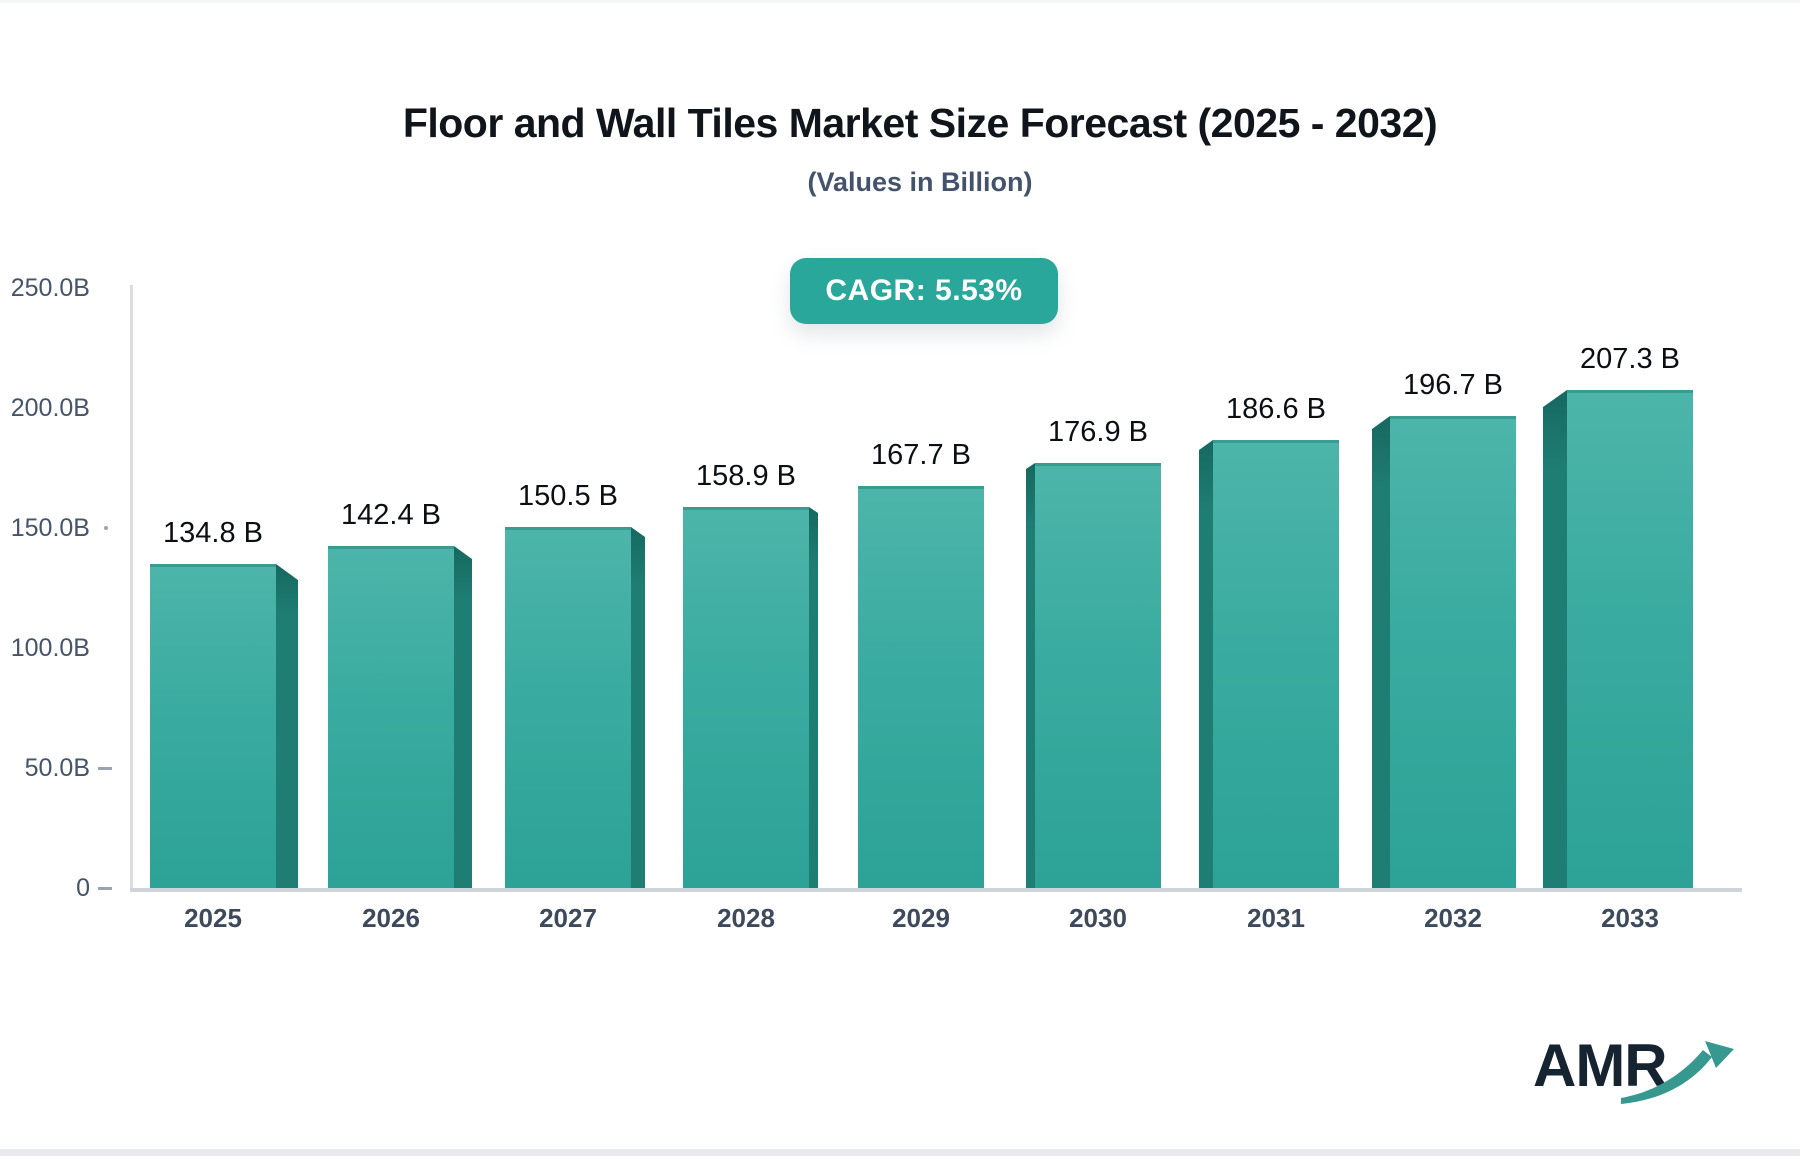 This screenshot has width=1800, height=1156. I want to click on bar-2032-side, so click(1381, 652).